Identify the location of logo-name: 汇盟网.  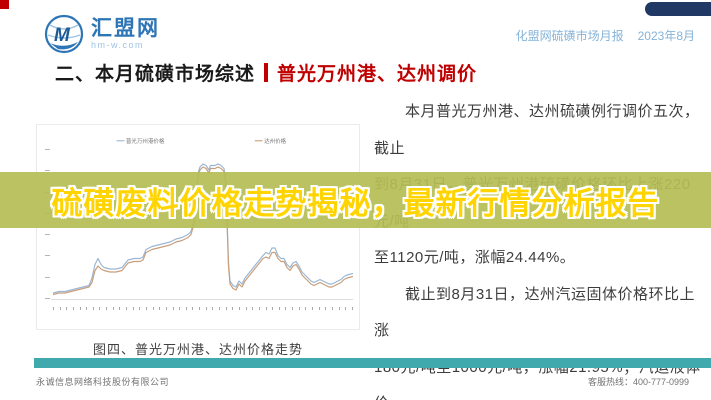
(125, 28).